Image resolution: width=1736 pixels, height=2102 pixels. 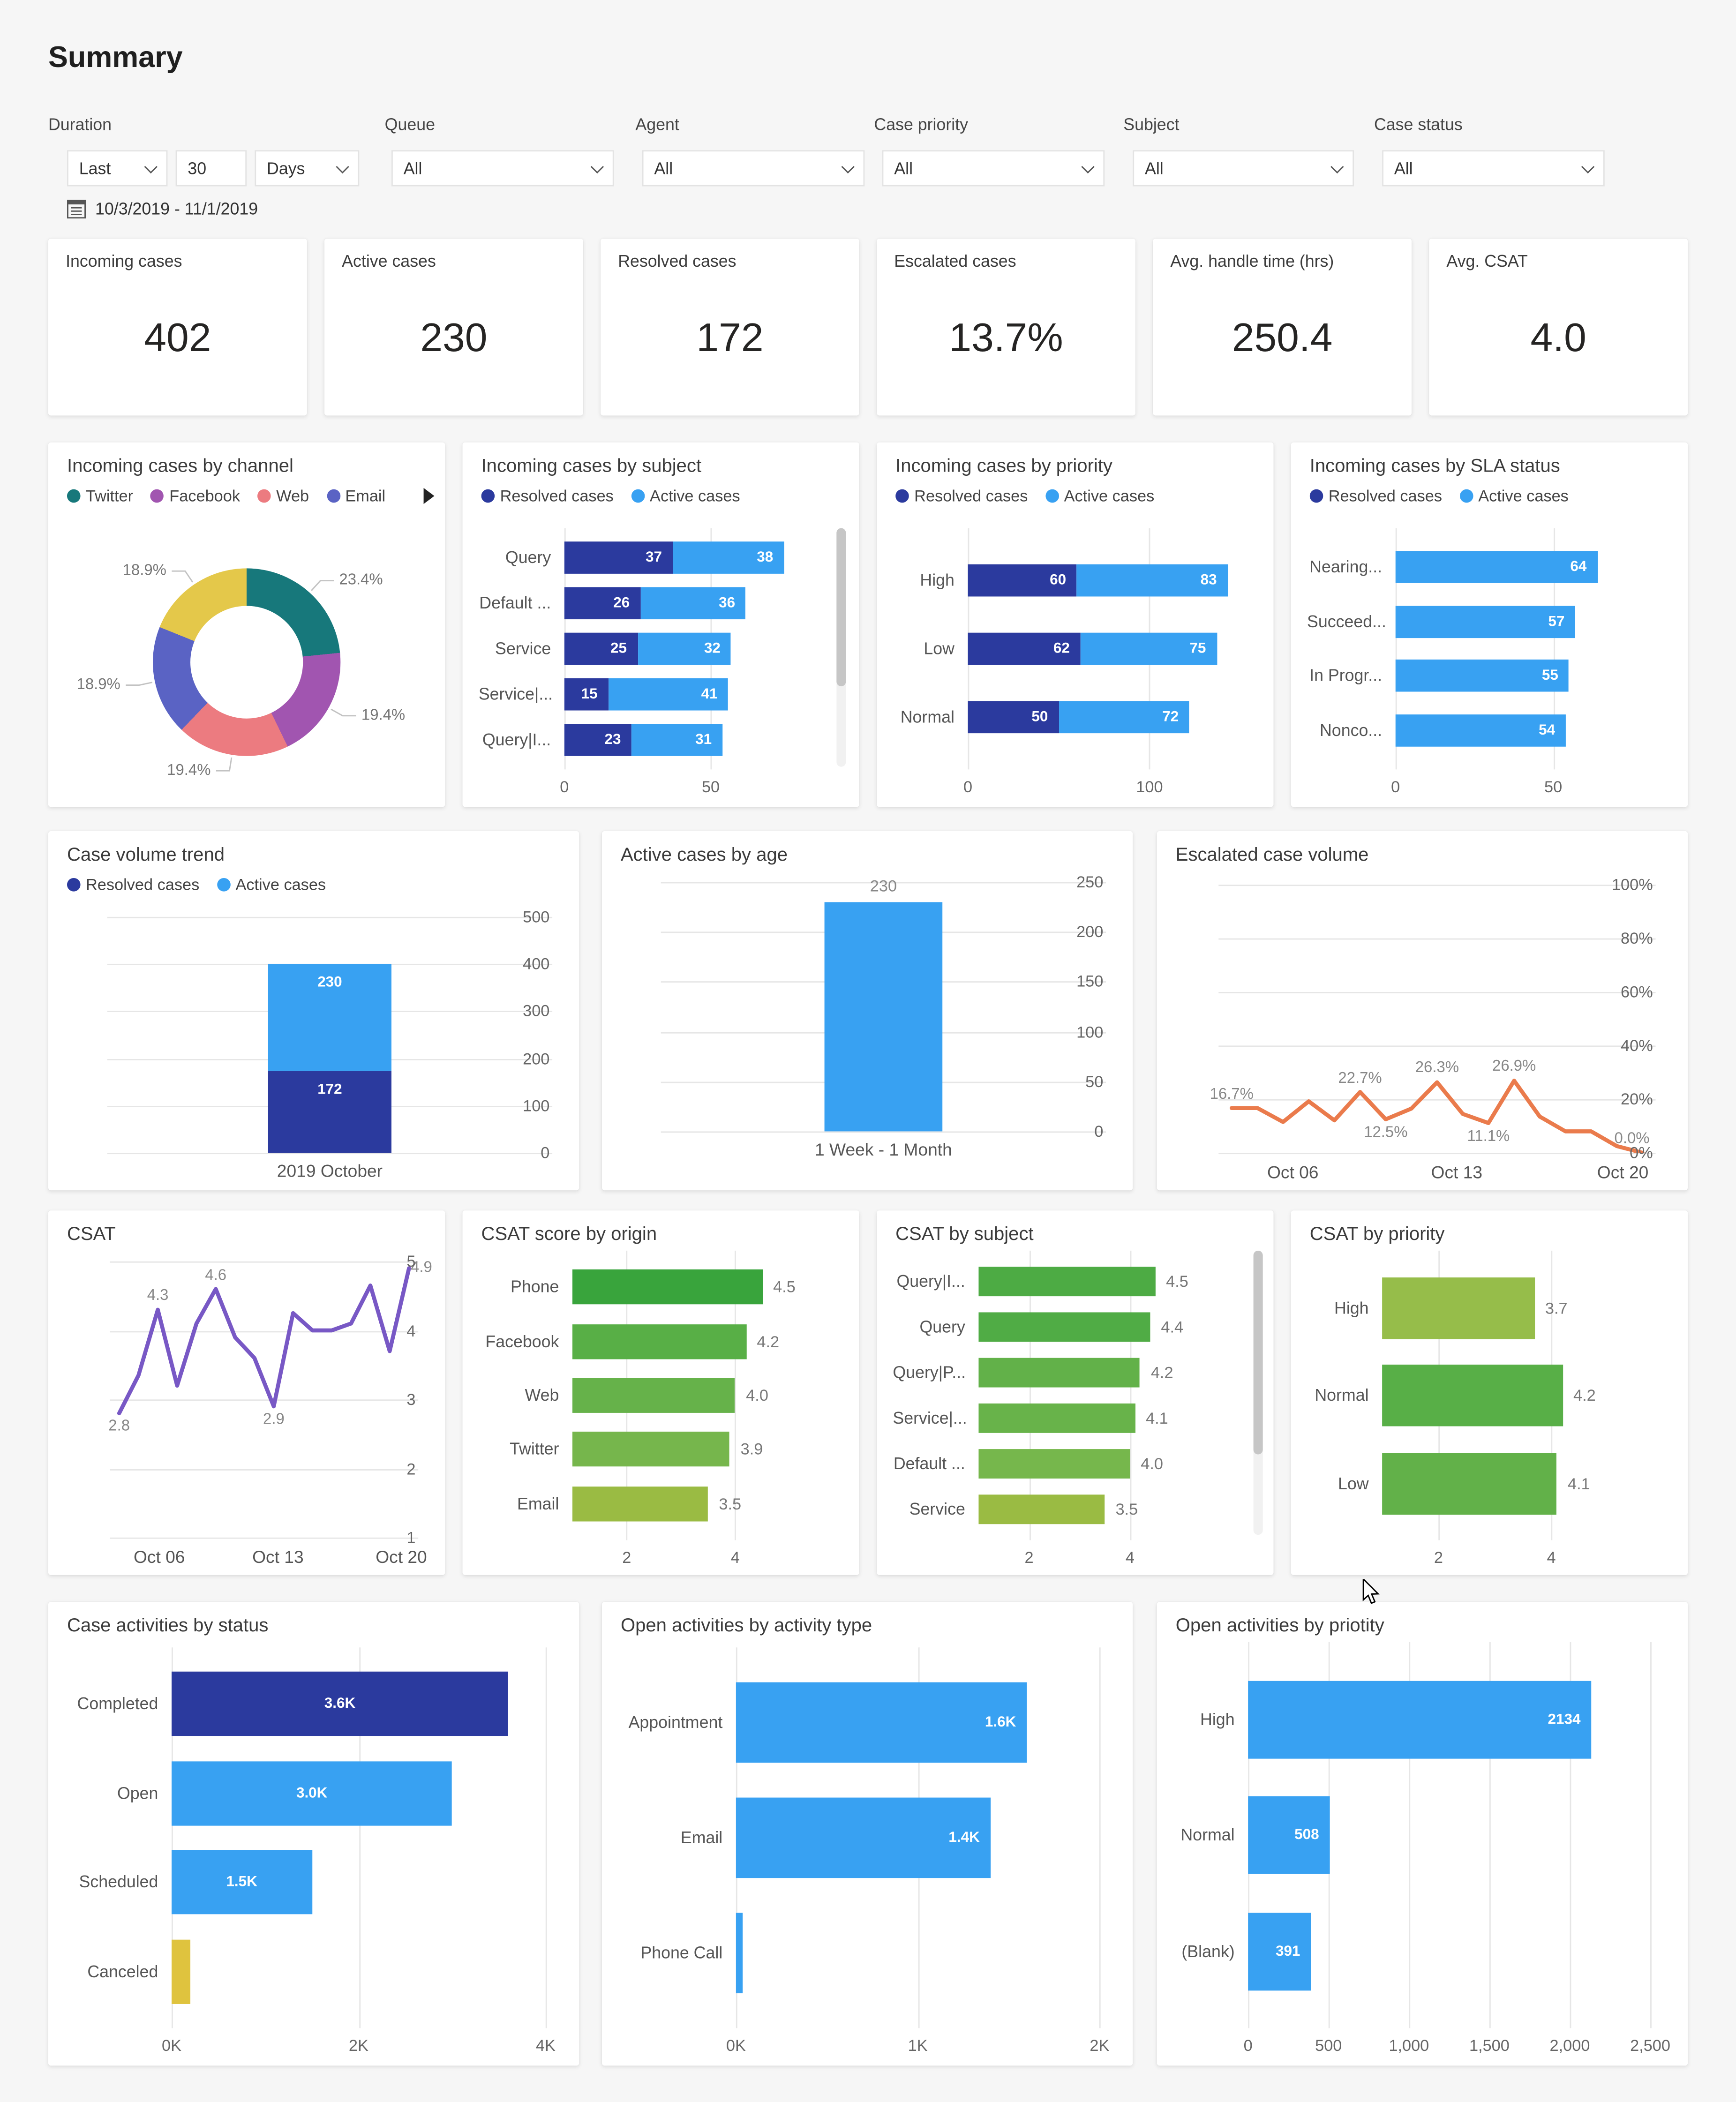 What do you see at coordinates (329, 1017) in the screenshot?
I see `column-segment: 230` at bounding box center [329, 1017].